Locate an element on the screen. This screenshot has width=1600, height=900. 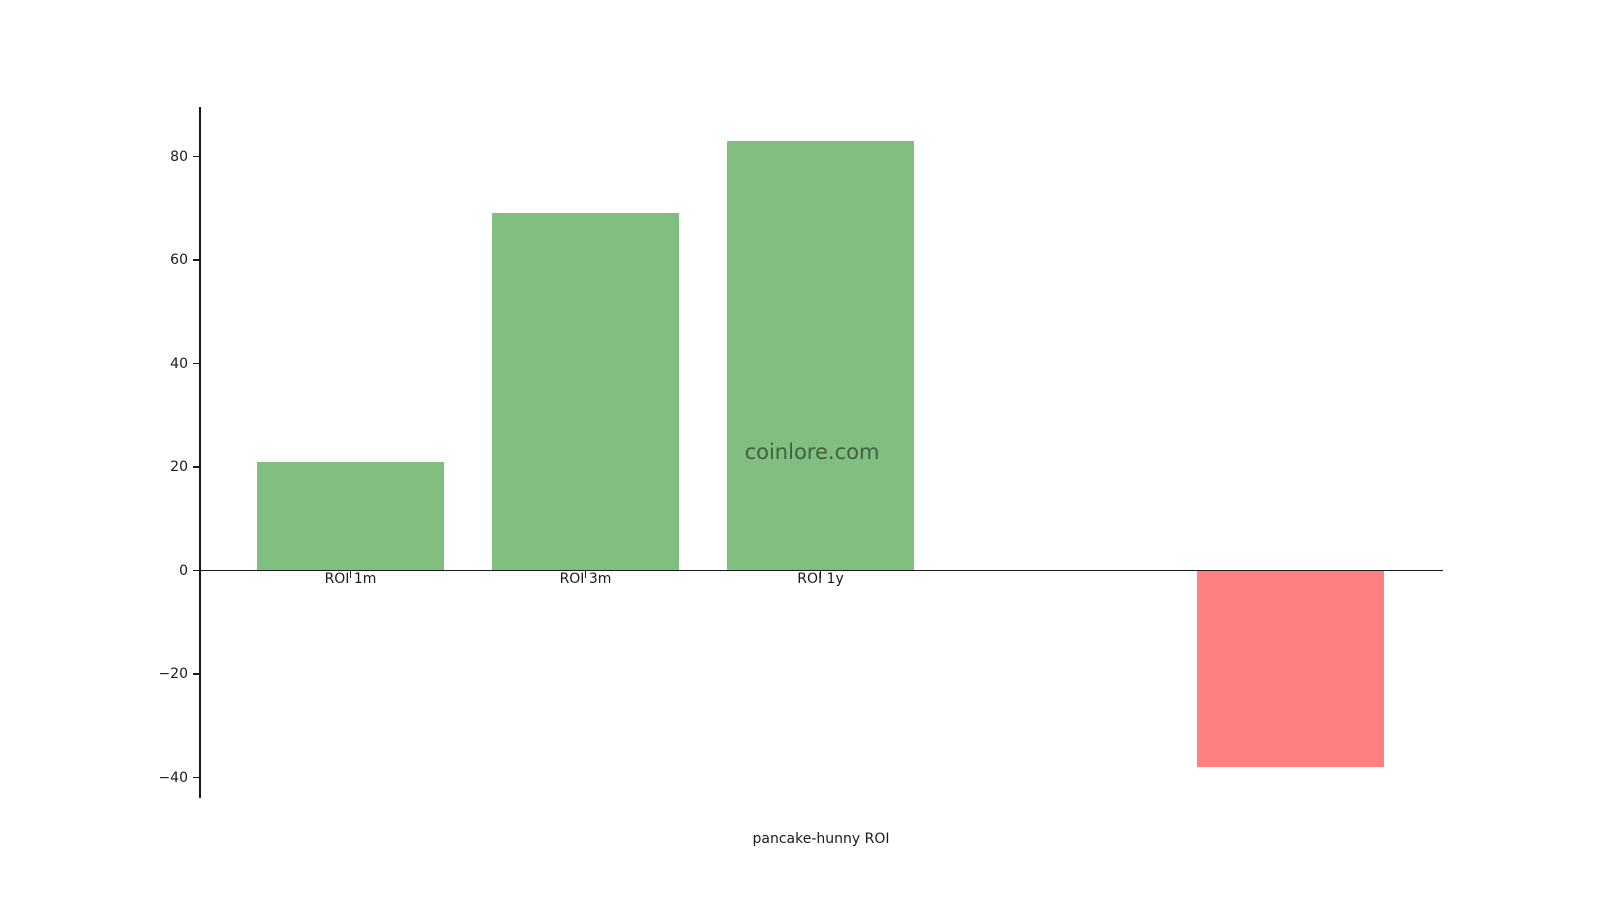
y-axis-spine is located at coordinates (200, 452).